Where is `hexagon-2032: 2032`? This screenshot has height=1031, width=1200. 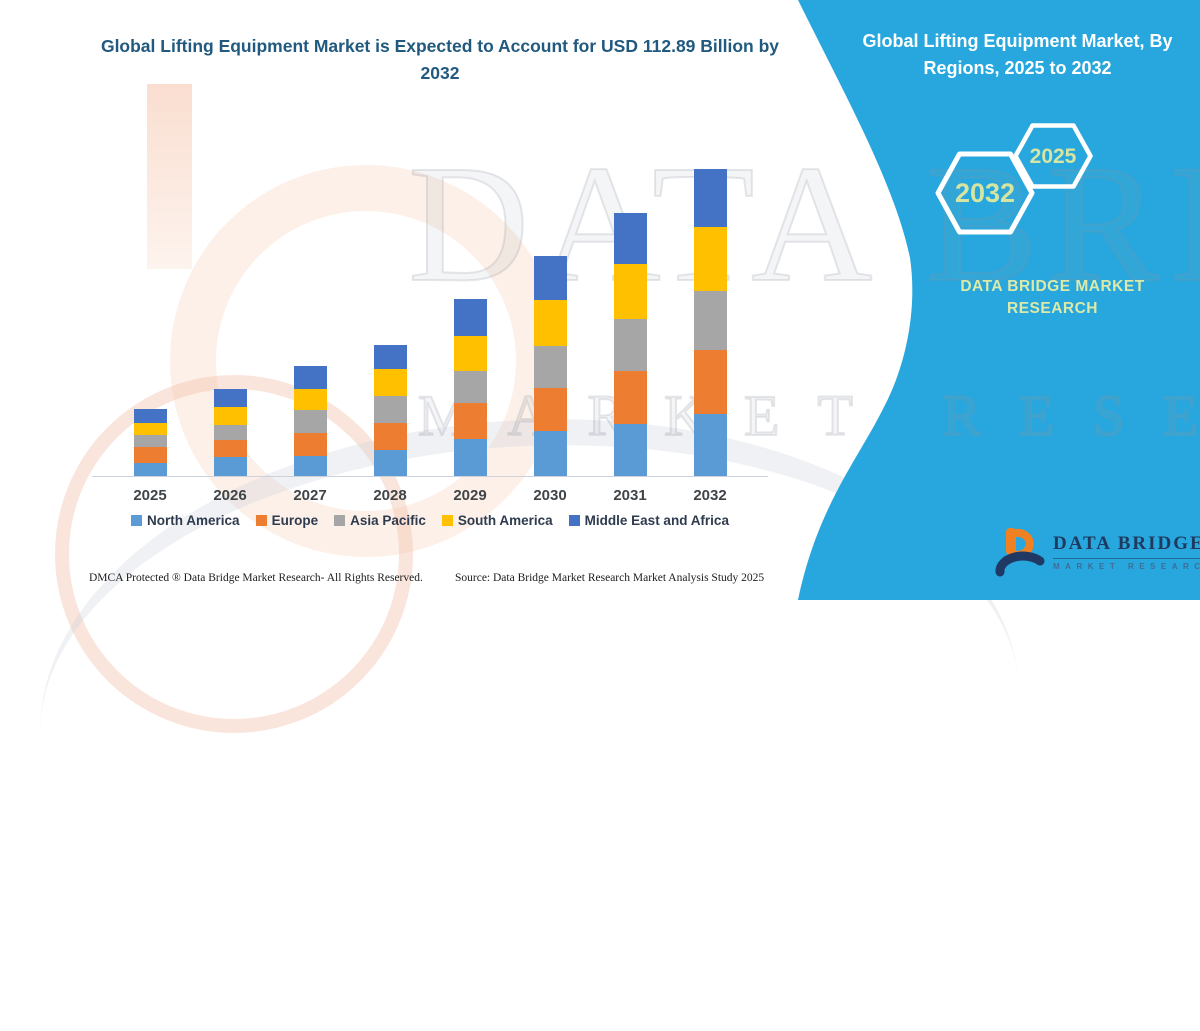 hexagon-2032: 2032 is located at coordinates (985, 193).